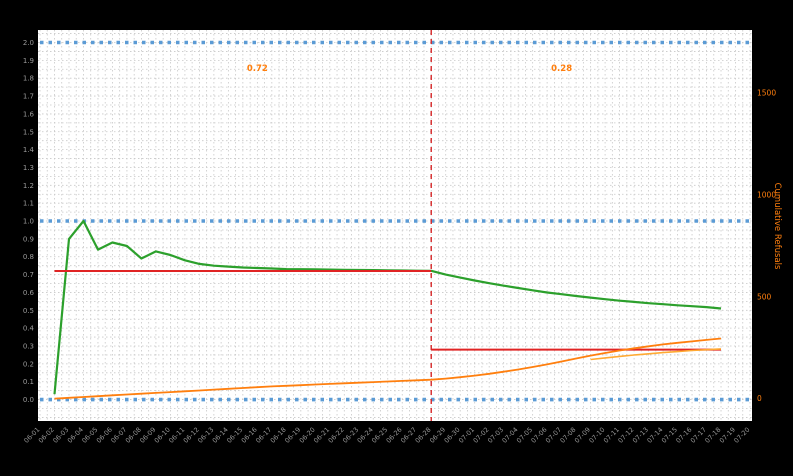 This screenshot has width=793, height=476. Describe the element at coordinates (28, 347) in the screenshot. I see `y-left-tick-label: 0.3` at that location.